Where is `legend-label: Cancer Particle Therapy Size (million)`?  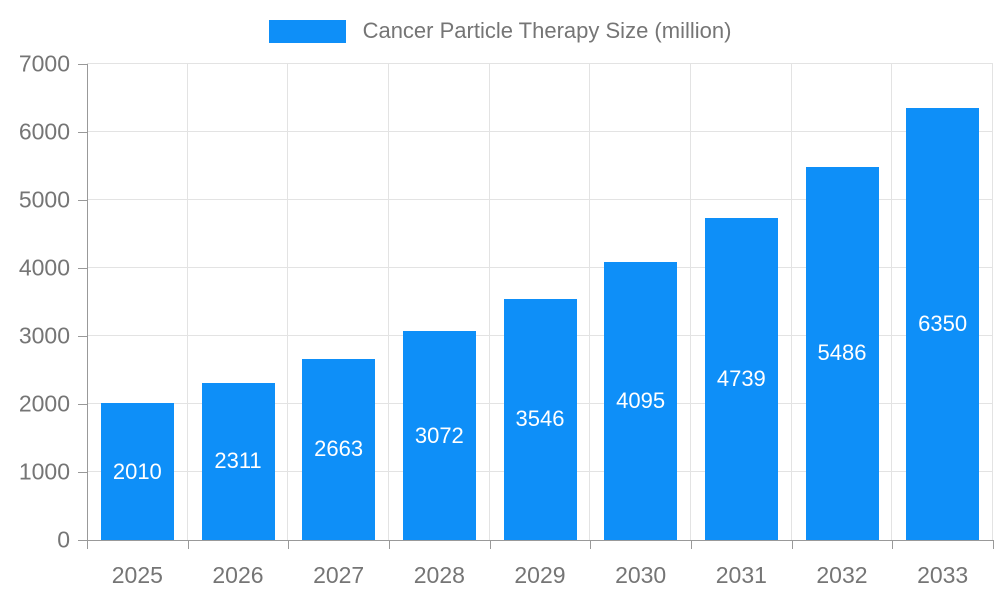 legend-label: Cancer Particle Therapy Size (million) is located at coordinates (547, 30).